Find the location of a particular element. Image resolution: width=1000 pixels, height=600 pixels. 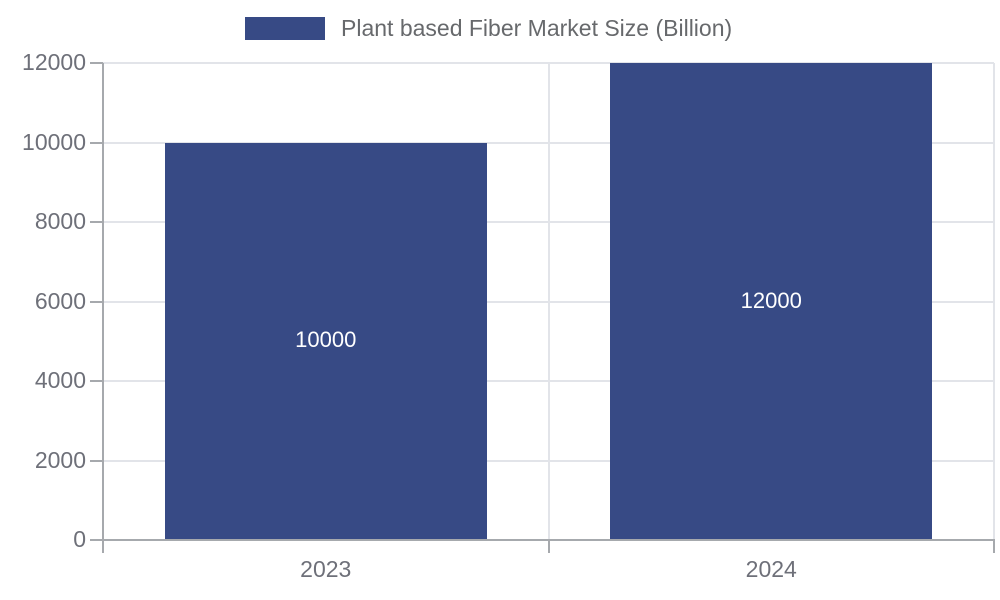

y-tick-label: 6000 is located at coordinates (60, 300).